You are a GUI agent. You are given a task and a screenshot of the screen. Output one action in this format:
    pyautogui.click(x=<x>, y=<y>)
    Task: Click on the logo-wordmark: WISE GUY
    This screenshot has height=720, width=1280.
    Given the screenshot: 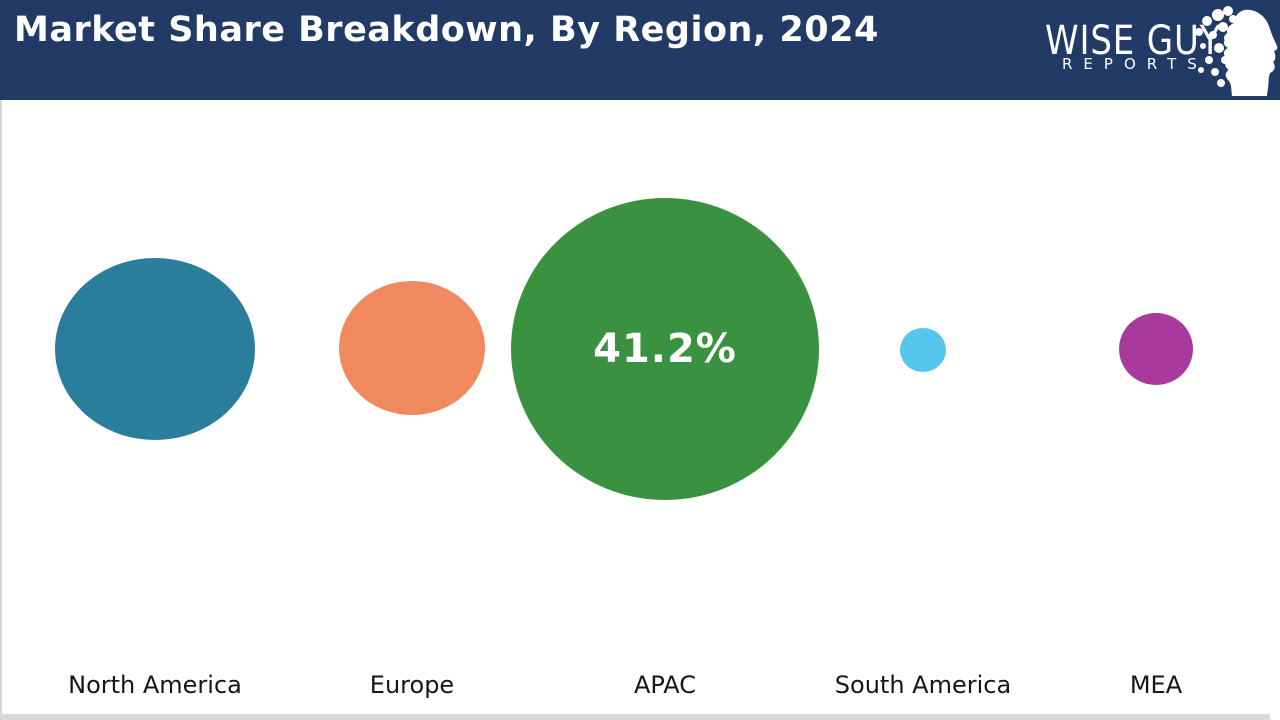 What is the action you would take?
    pyautogui.click(x=1133, y=41)
    